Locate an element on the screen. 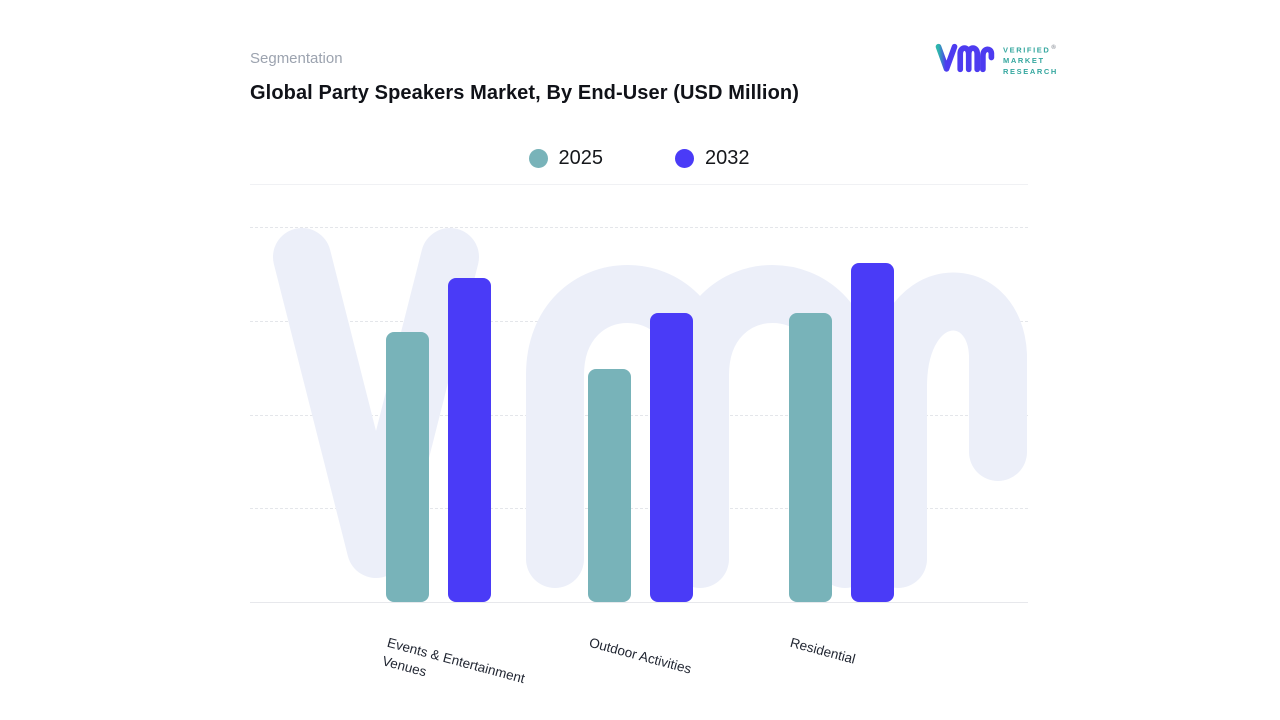 This screenshot has width=1280, height=720. legend-item-2025: 2025 is located at coordinates (566, 158).